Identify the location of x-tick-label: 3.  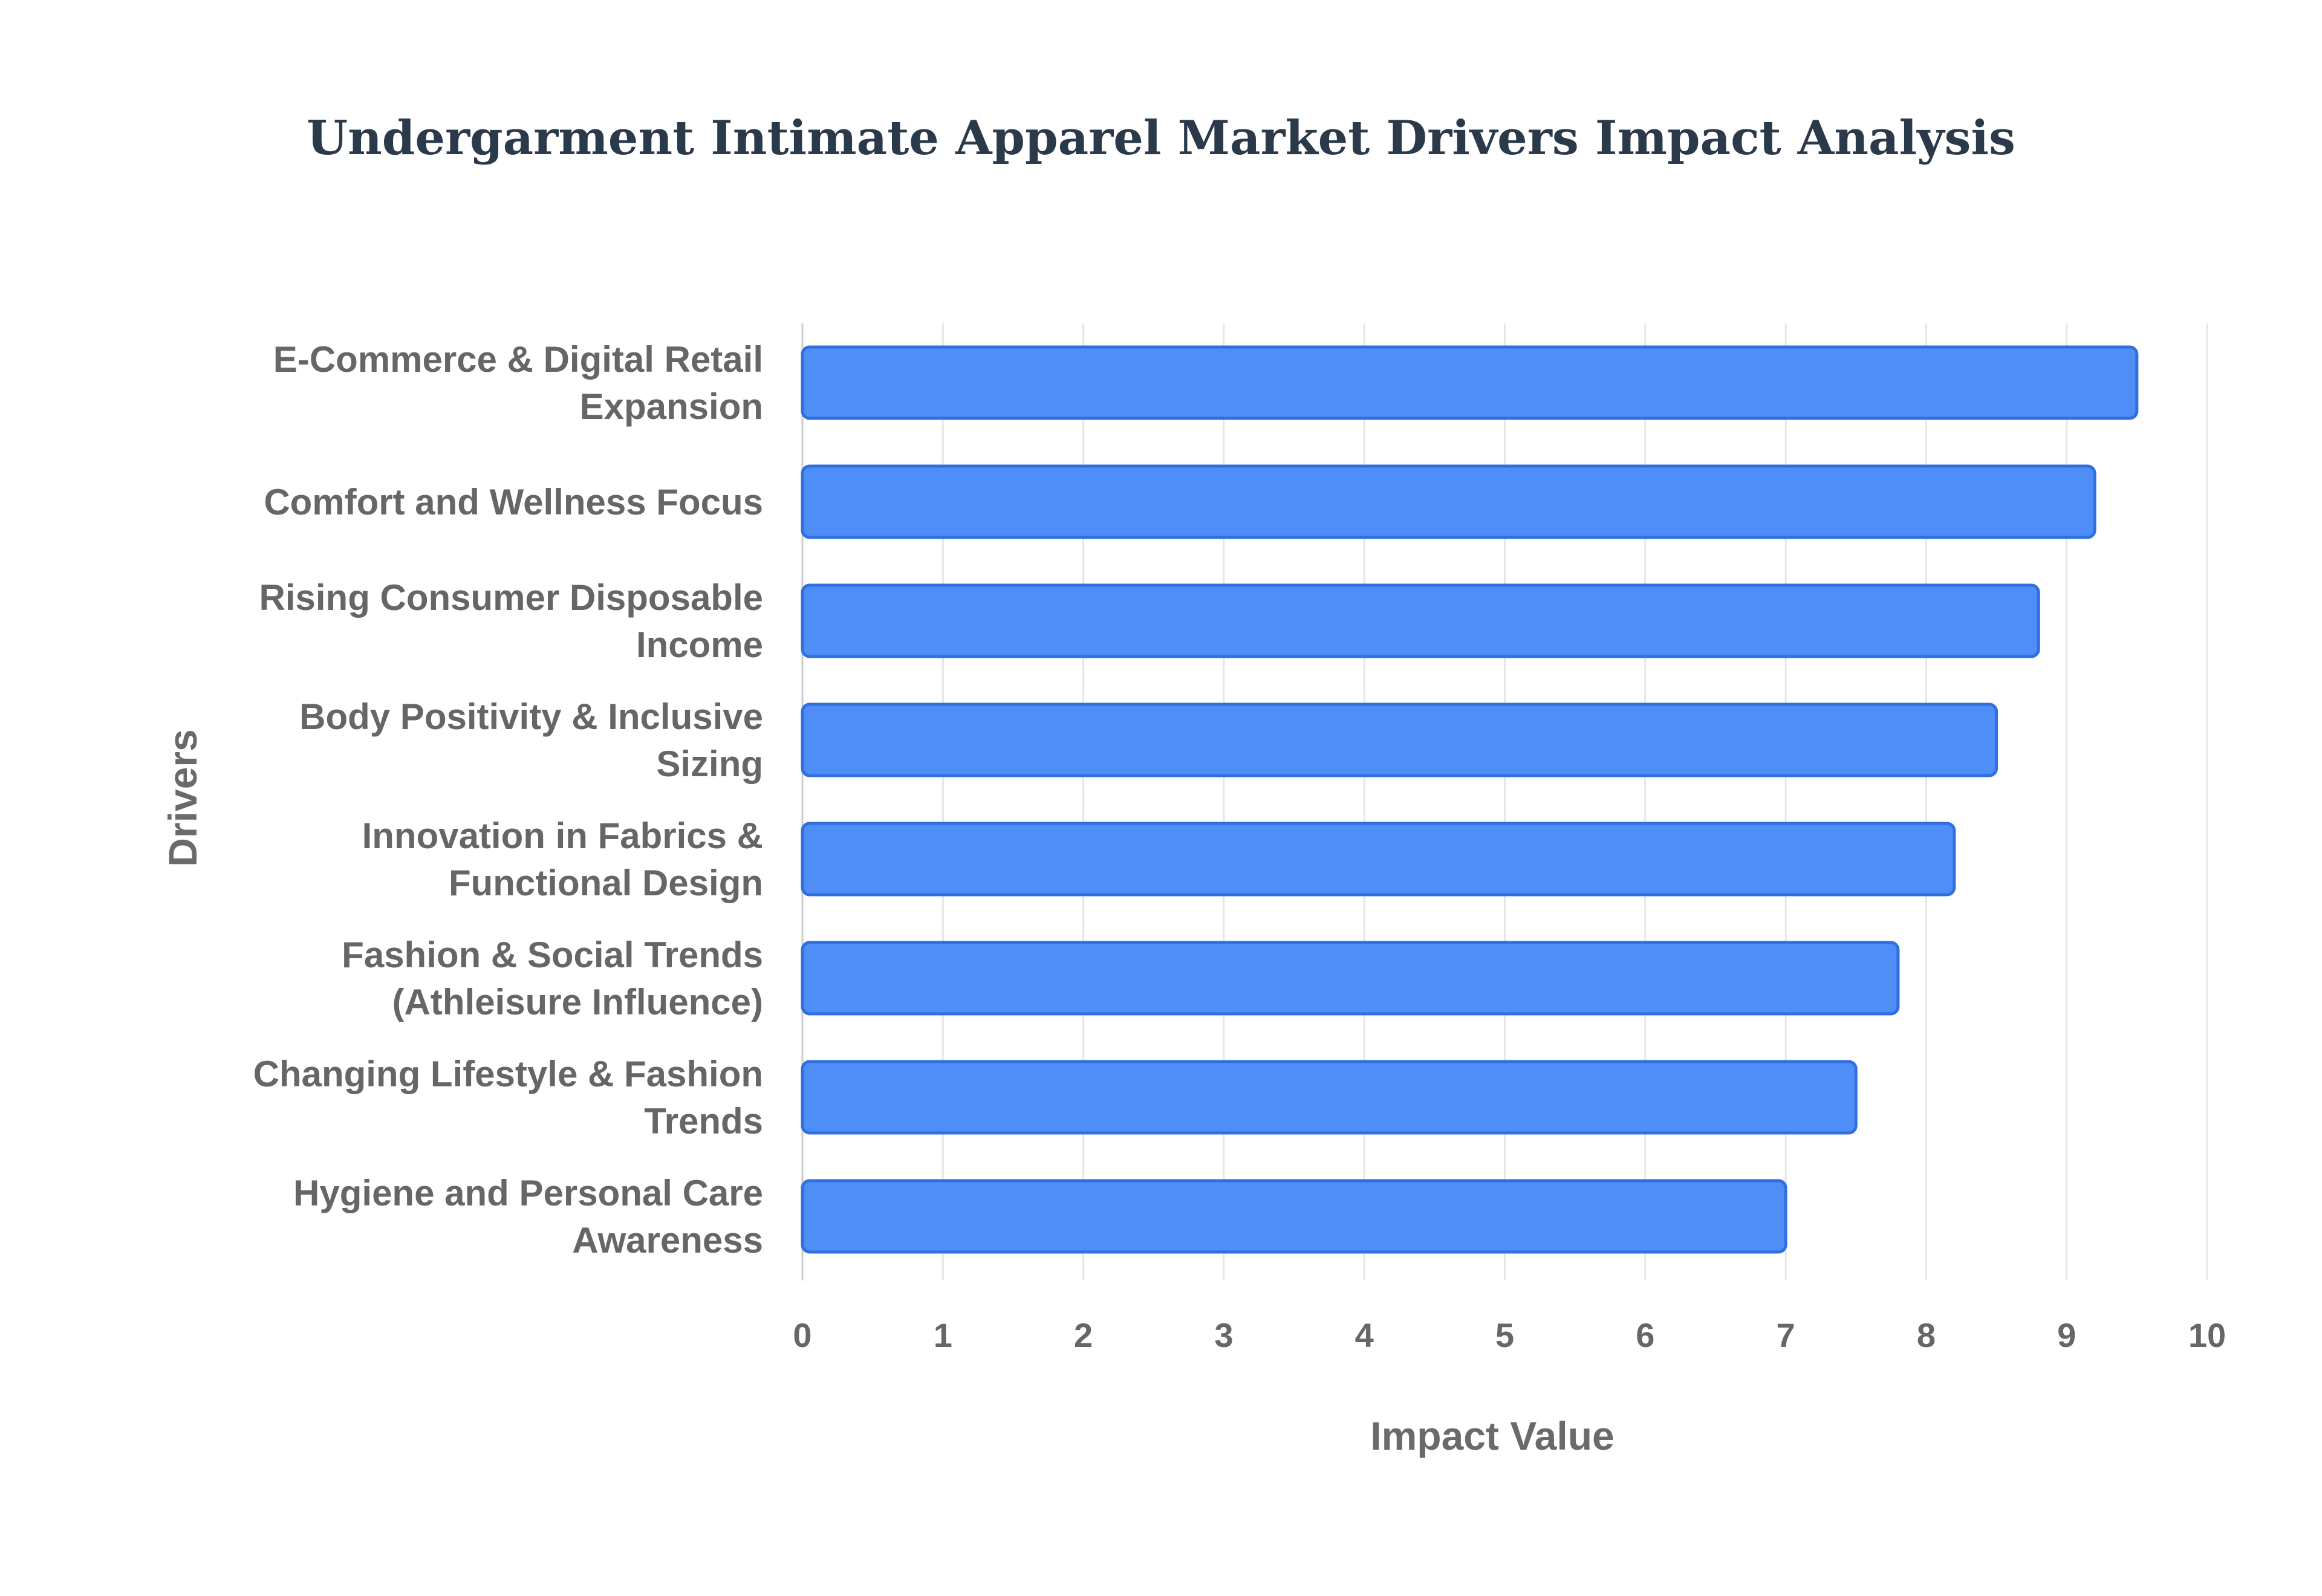
(1223, 1335).